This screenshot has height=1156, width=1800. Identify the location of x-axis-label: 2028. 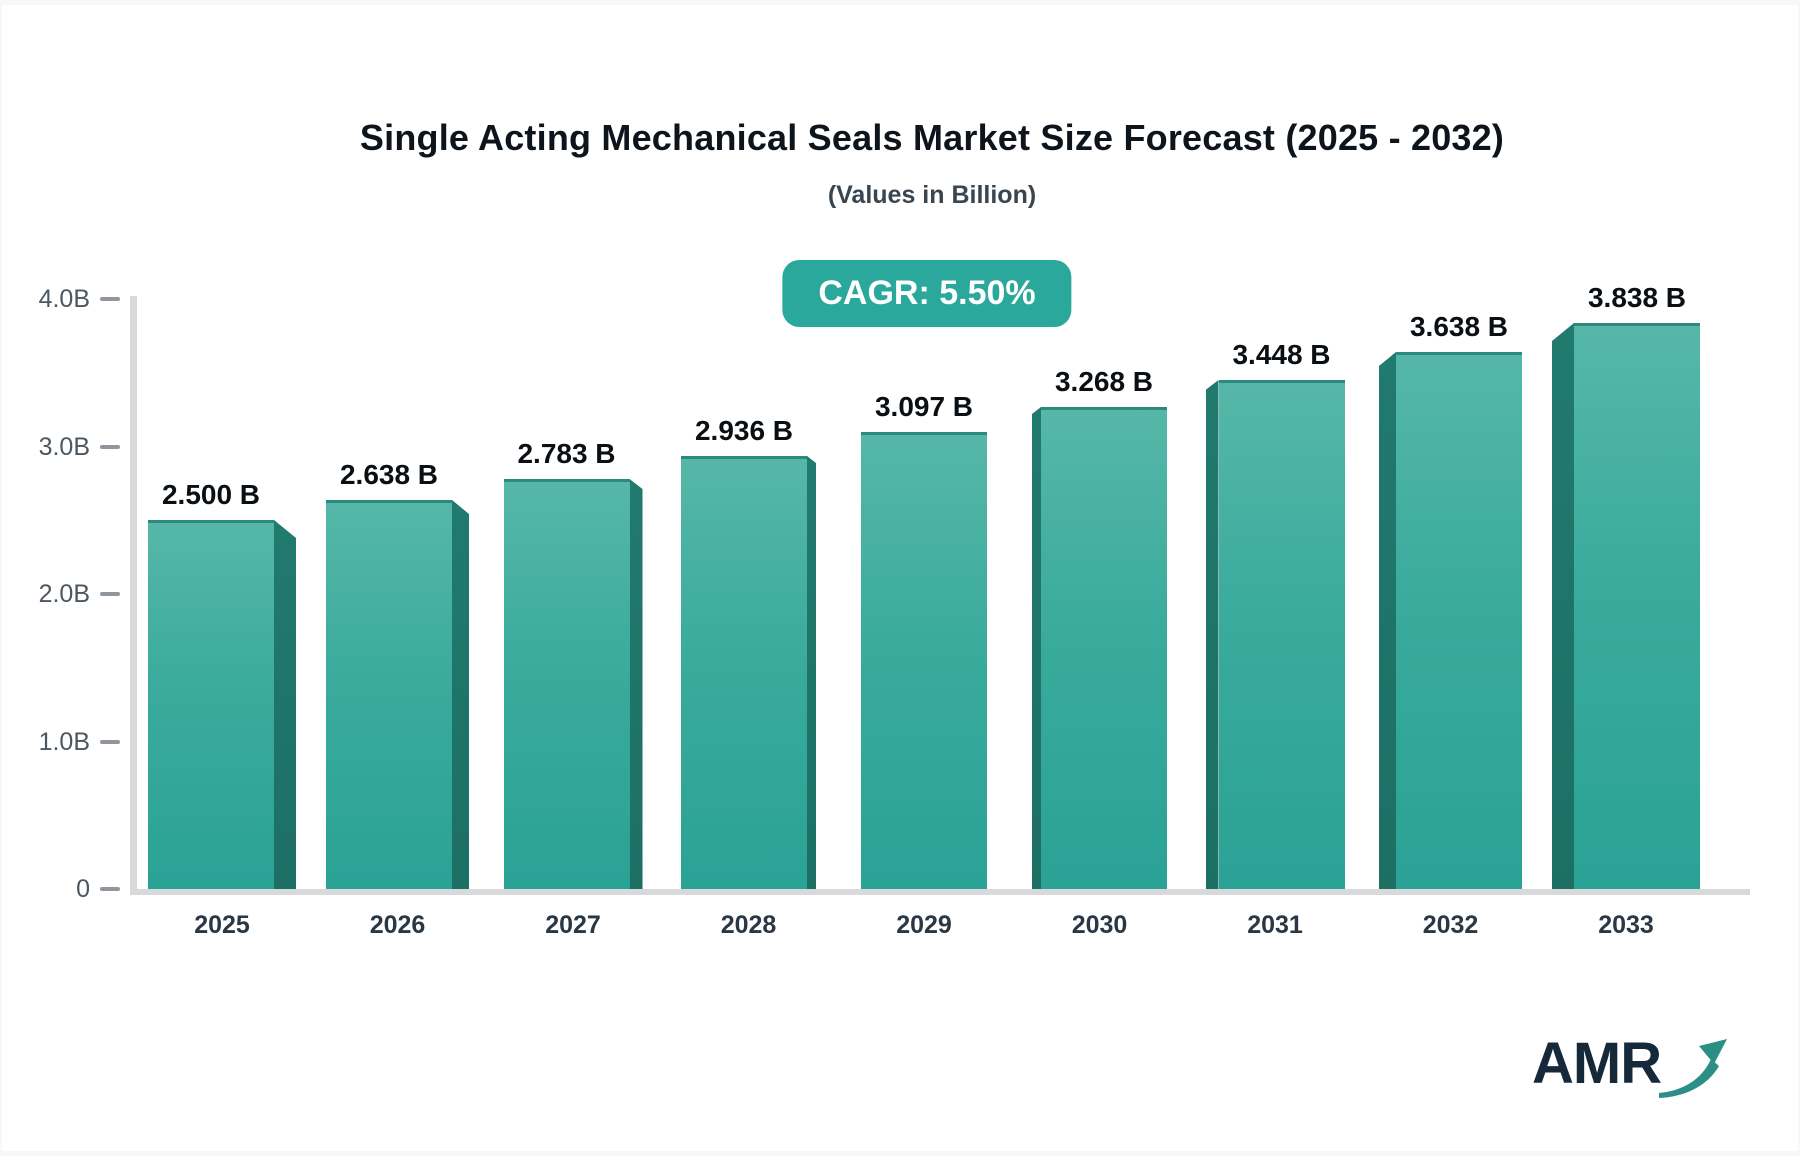
(748, 925).